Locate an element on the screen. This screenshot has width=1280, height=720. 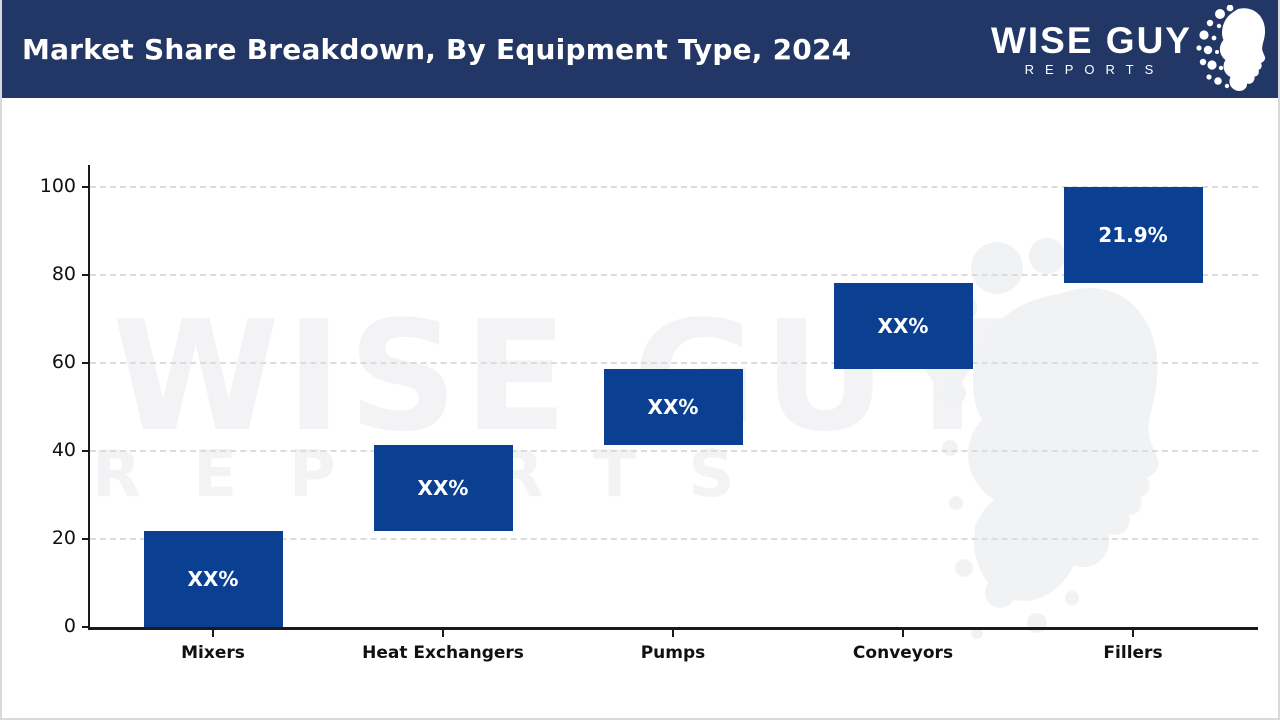
y-axis-label: 40 is located at coordinates (63, 450).